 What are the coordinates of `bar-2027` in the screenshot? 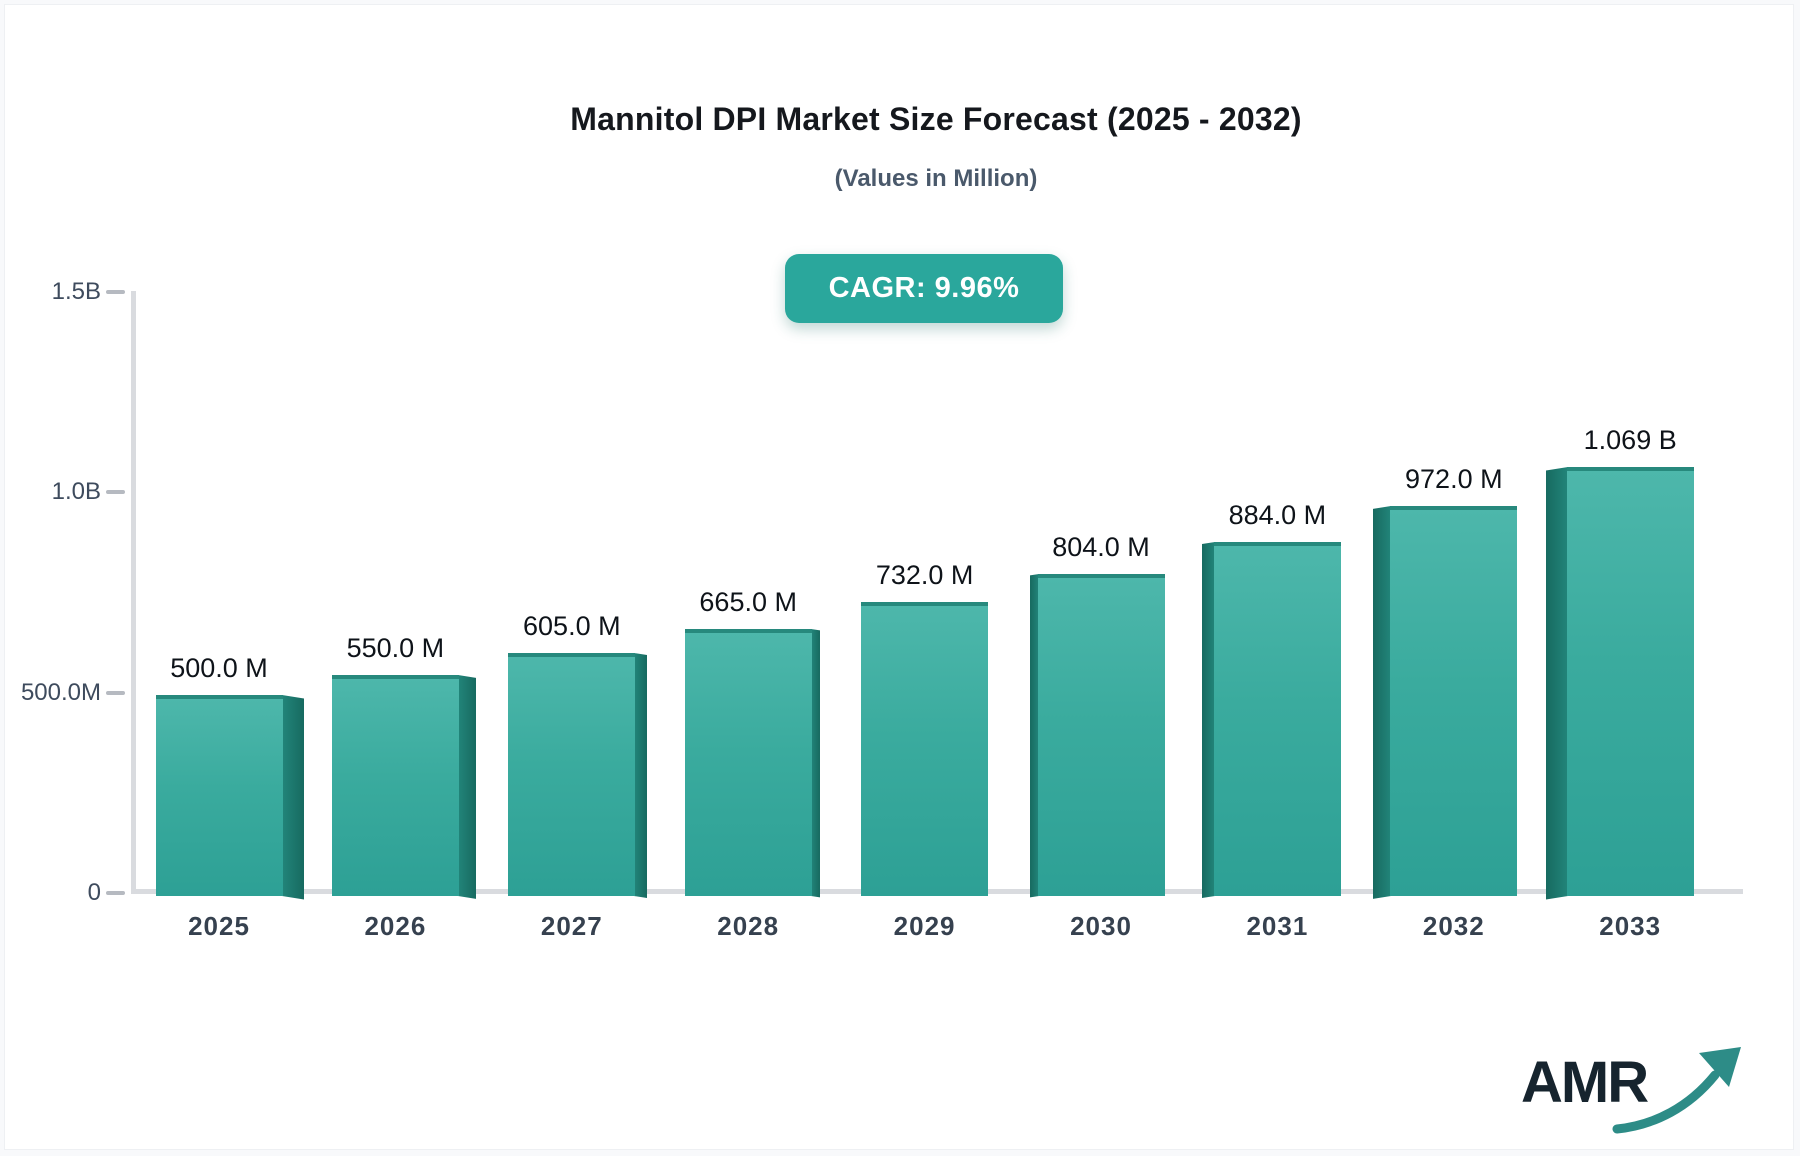 It's located at (571, 774).